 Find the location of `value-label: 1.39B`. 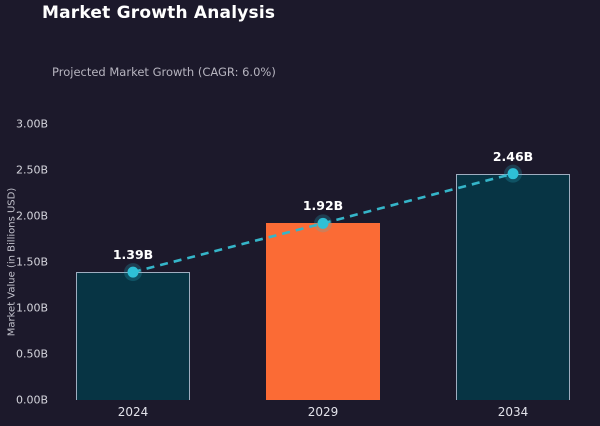

value-label: 1.39B is located at coordinates (133, 255).